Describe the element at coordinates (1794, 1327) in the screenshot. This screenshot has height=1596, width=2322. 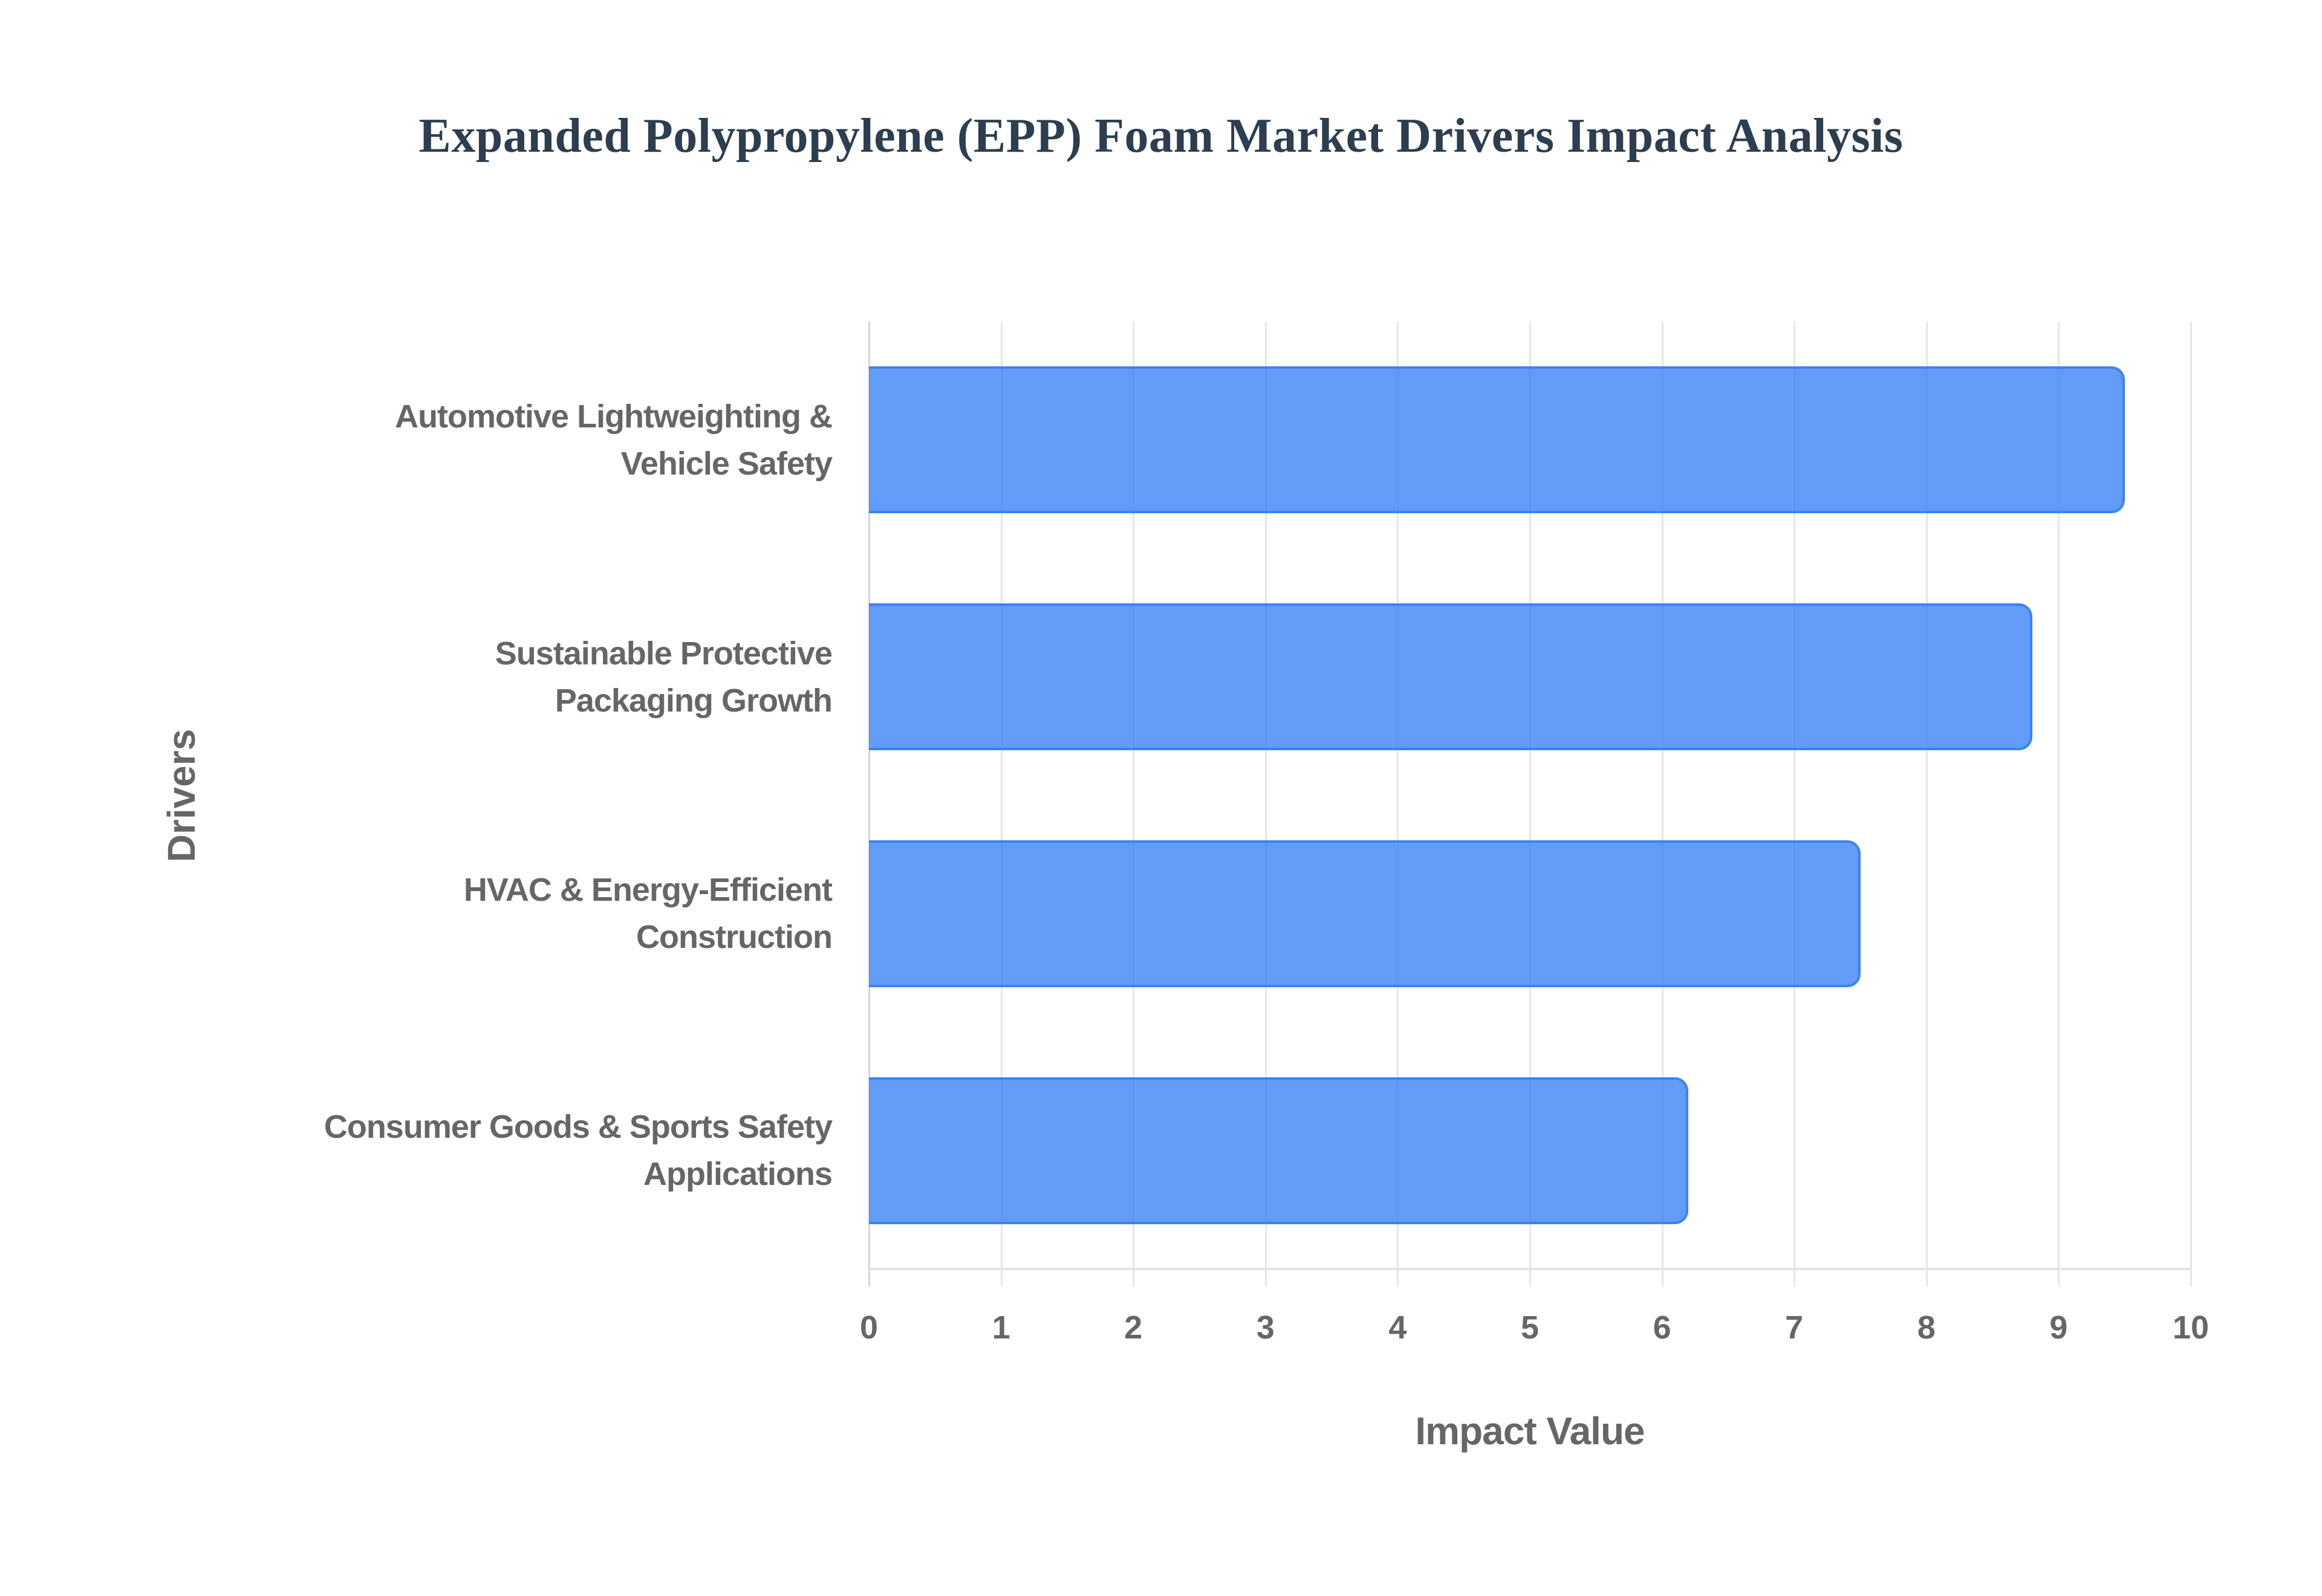
I see `x-tick-label: 7` at that location.